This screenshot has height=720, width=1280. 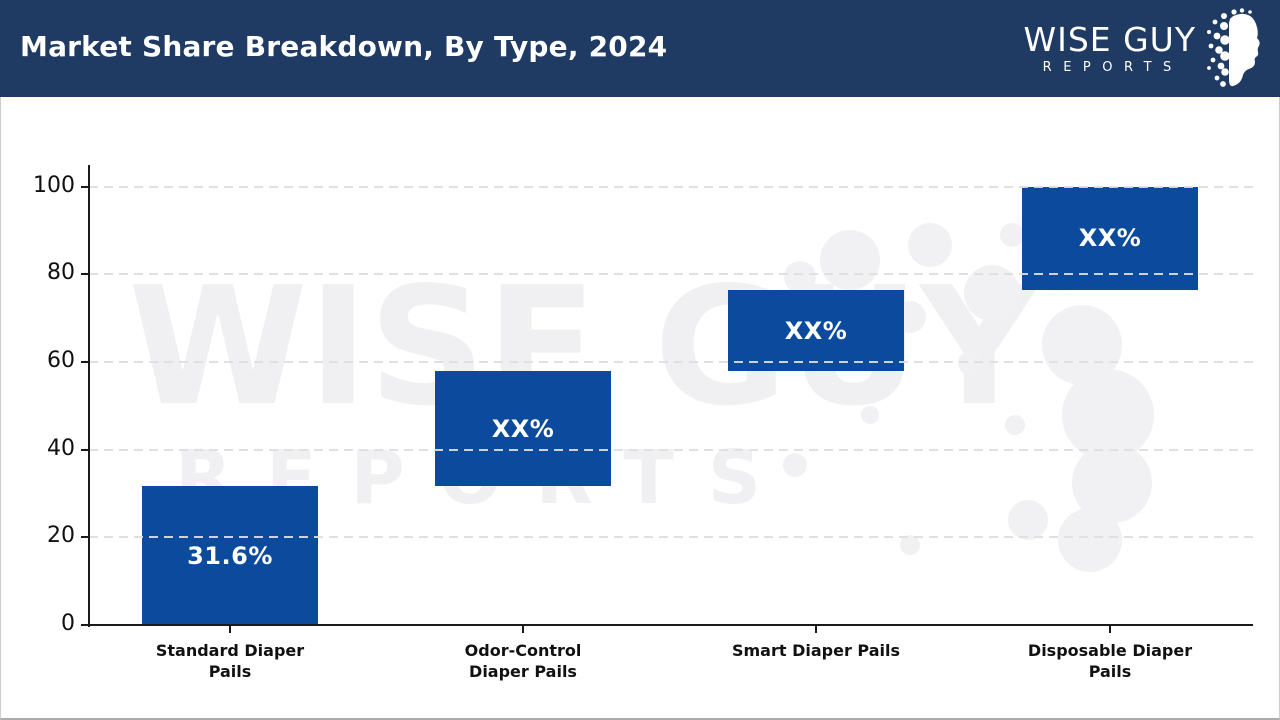 I want to click on x-category-label-1: Standard Diaper Pails, so click(x=230, y=661).